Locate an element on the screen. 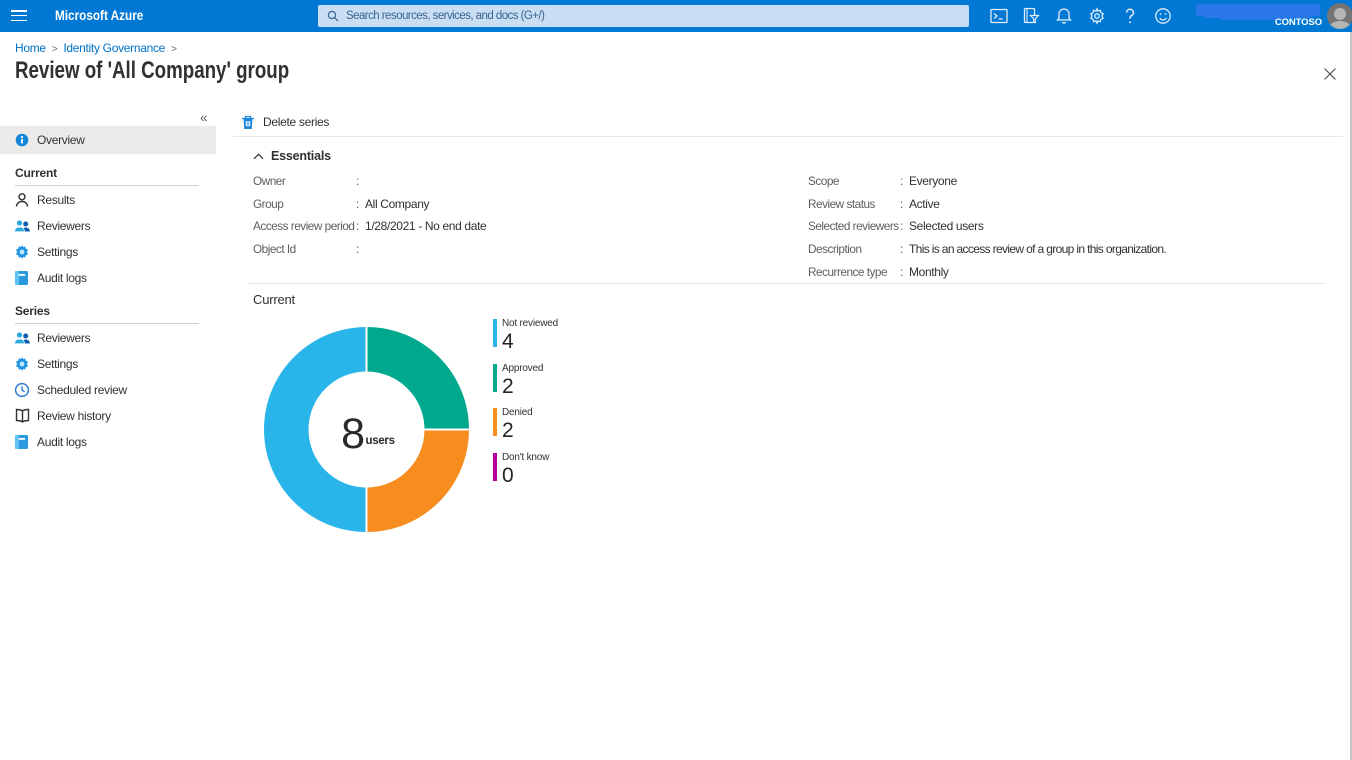 The height and width of the screenshot is (760, 1352). svg-text: users is located at coordinates (380, 441).